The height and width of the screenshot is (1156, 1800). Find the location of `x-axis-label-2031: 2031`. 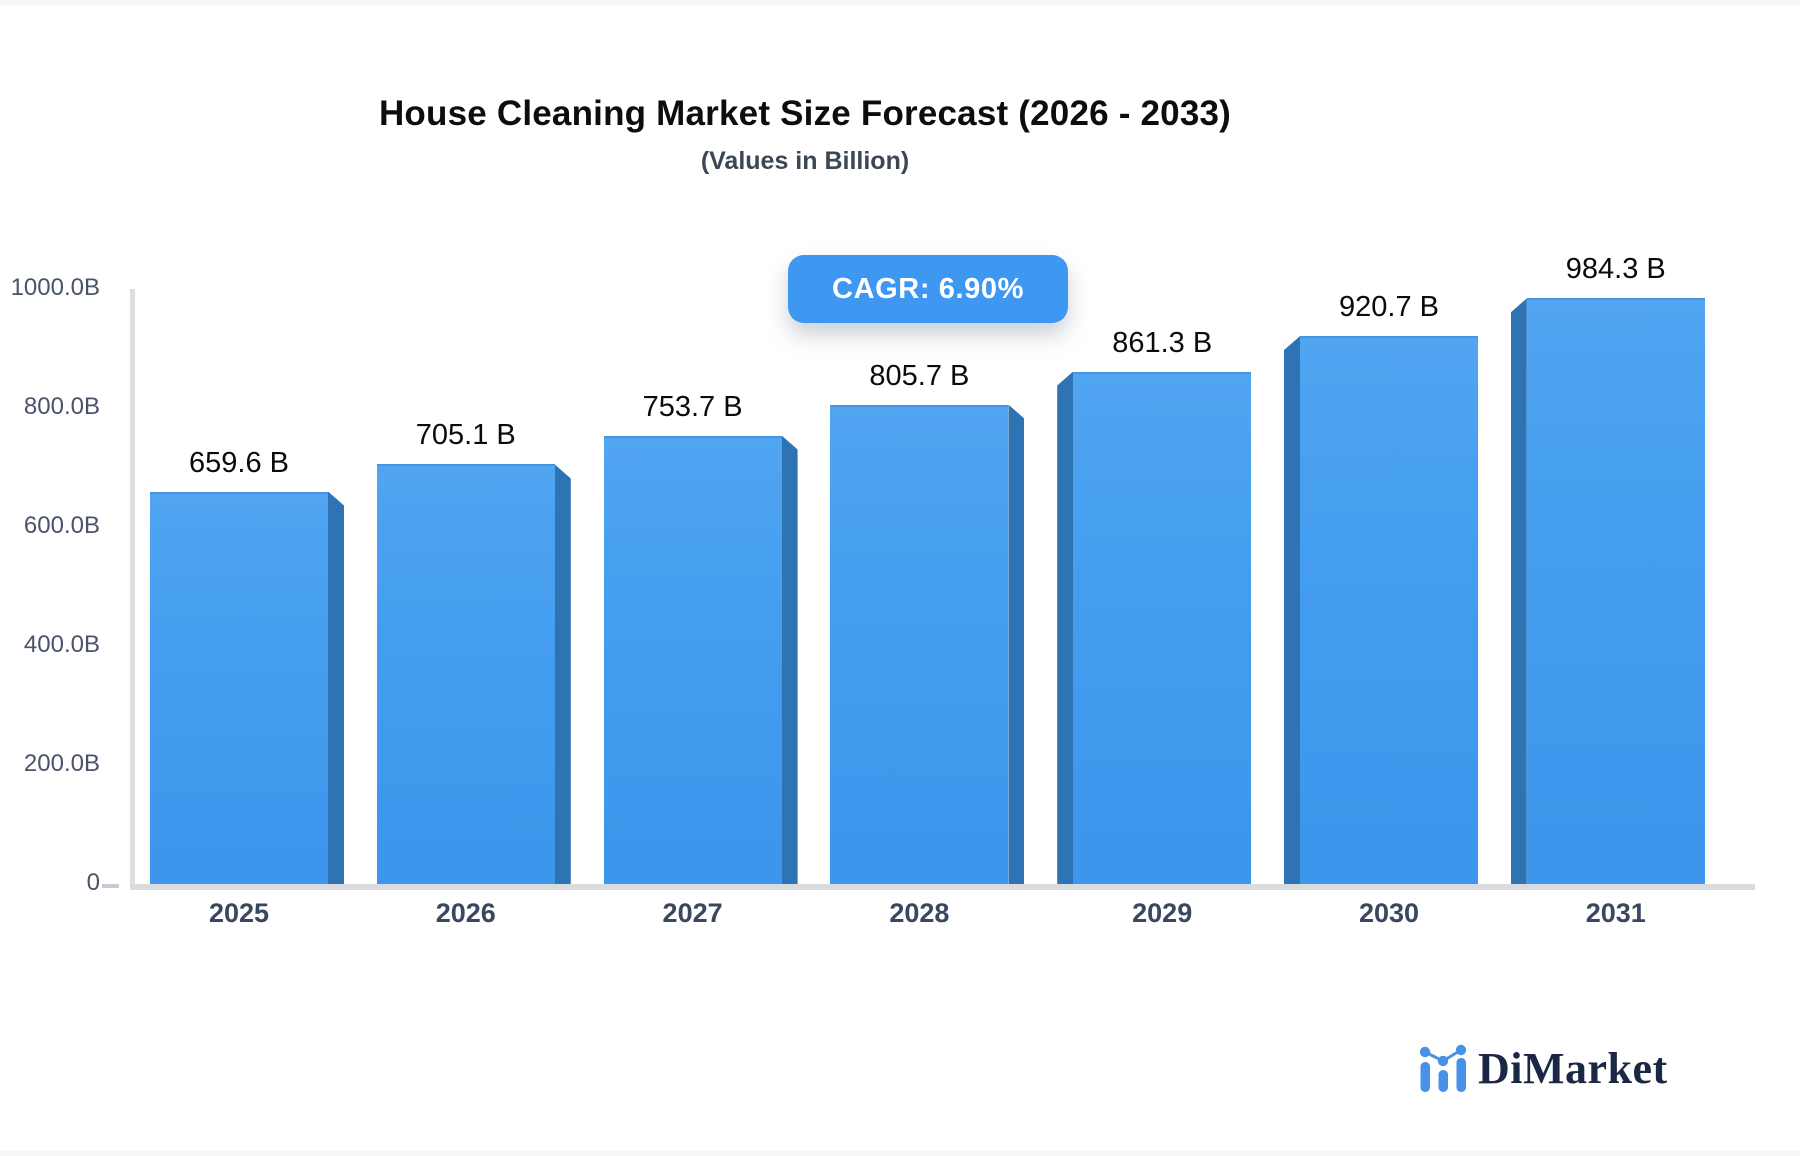

x-axis-label-2031: 2031 is located at coordinates (1615, 913).